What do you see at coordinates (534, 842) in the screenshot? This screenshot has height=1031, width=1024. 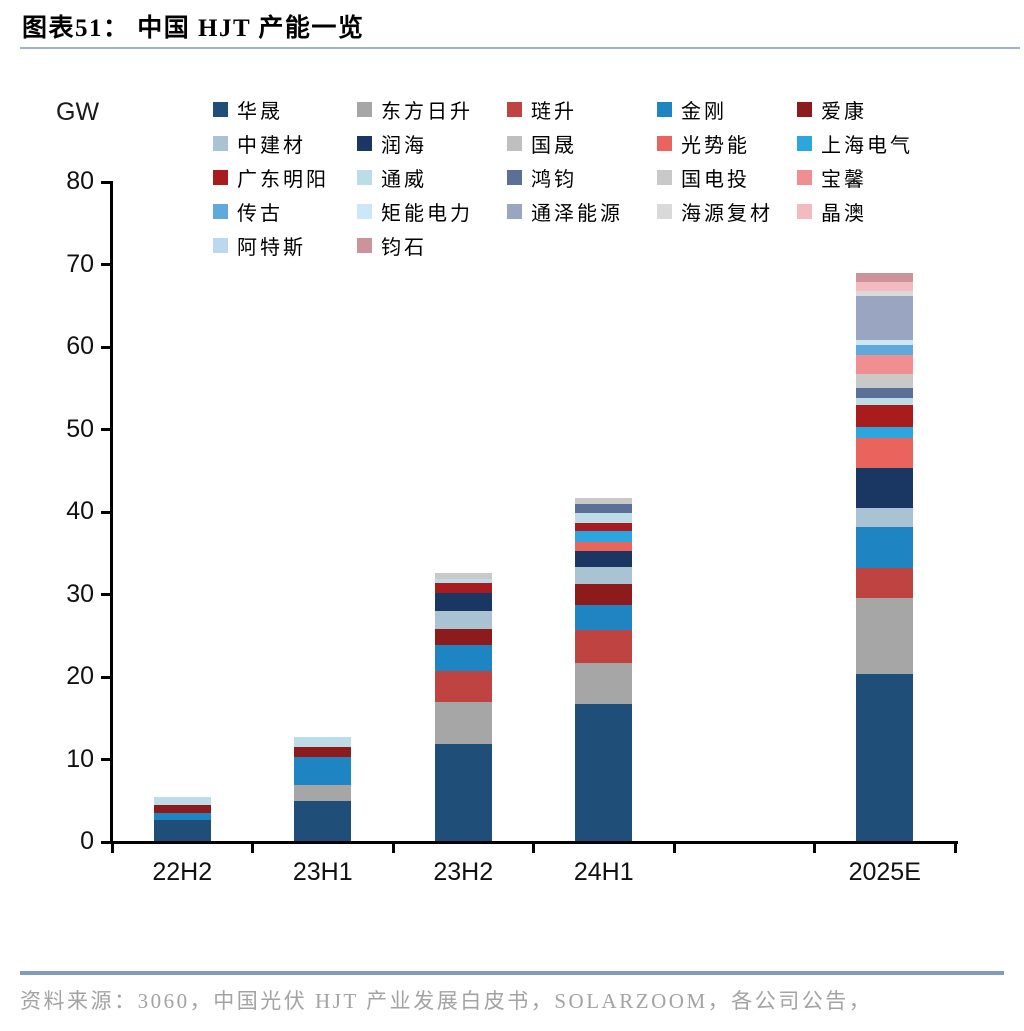 I see `x-axis-line` at bounding box center [534, 842].